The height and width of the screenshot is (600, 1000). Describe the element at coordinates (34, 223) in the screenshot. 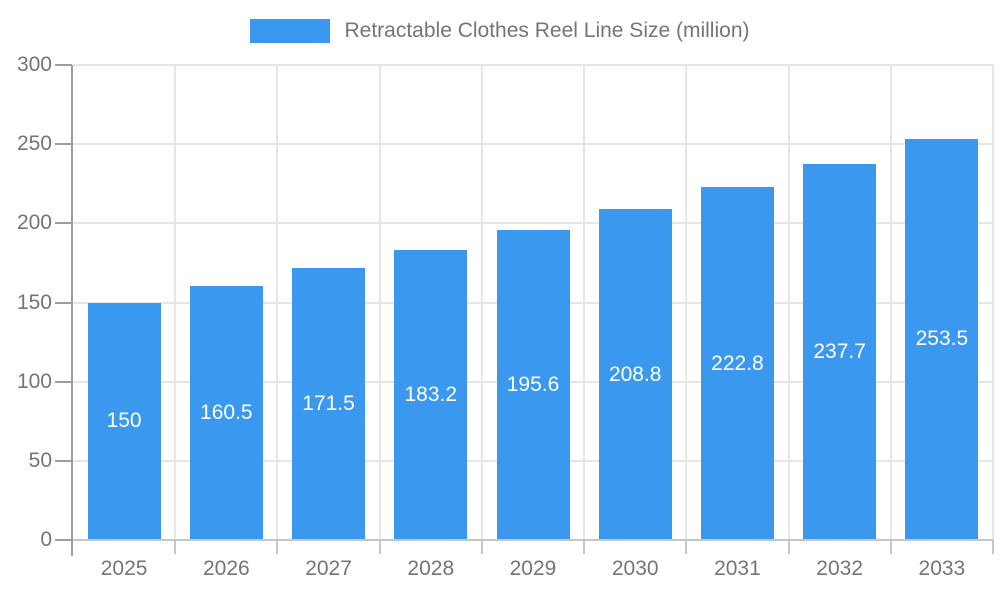

I see `y-tick-label: 200` at that location.